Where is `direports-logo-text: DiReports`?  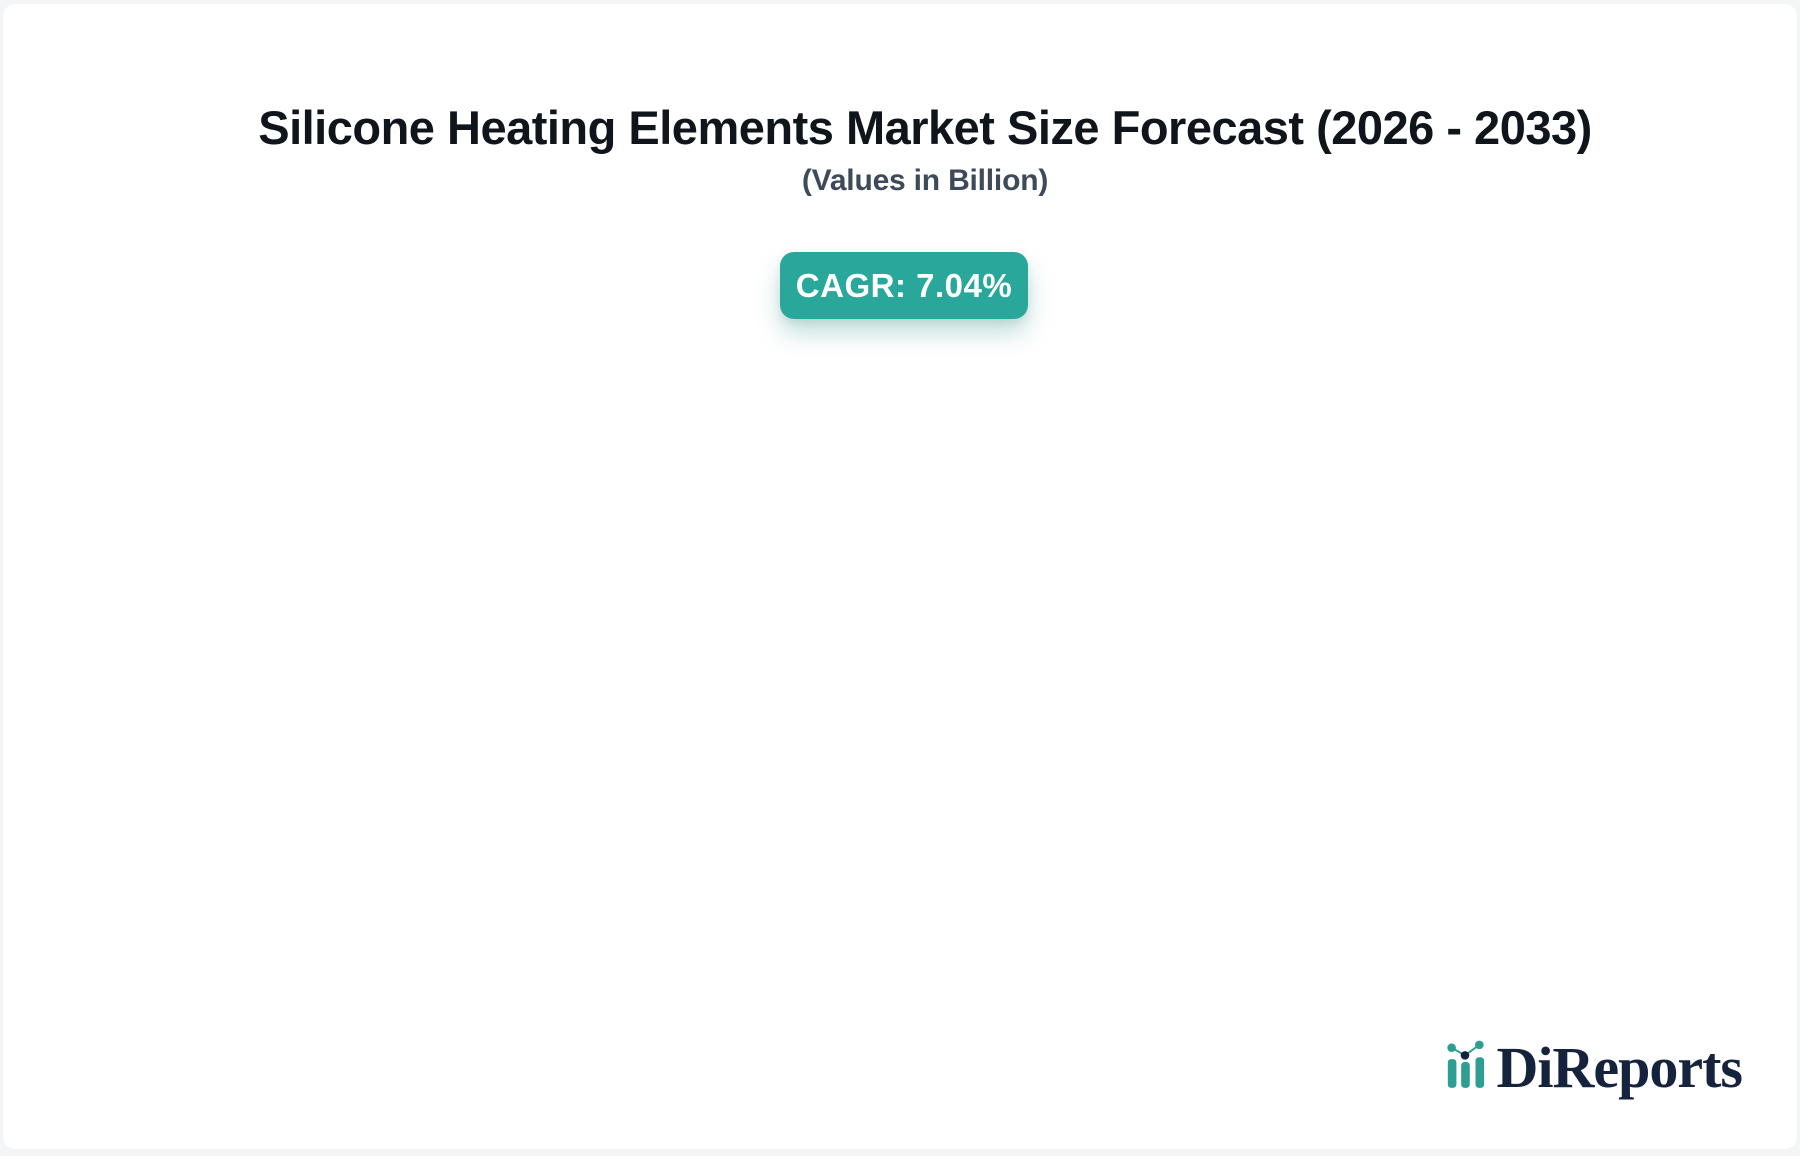 direports-logo-text: DiReports is located at coordinates (1619, 1067).